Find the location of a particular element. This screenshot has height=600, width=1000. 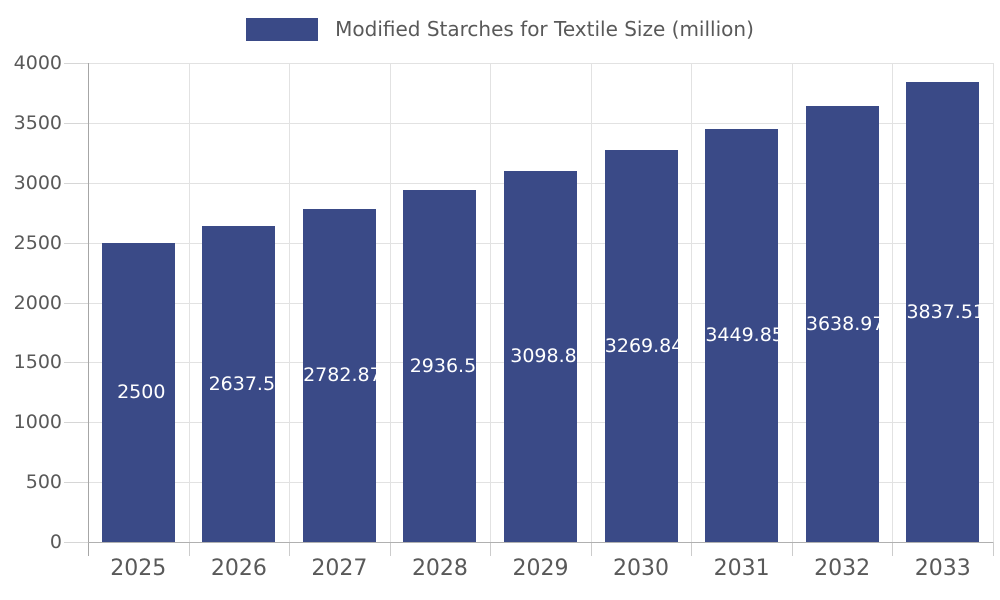

bar-2031: 3449.85 is located at coordinates (742, 335).